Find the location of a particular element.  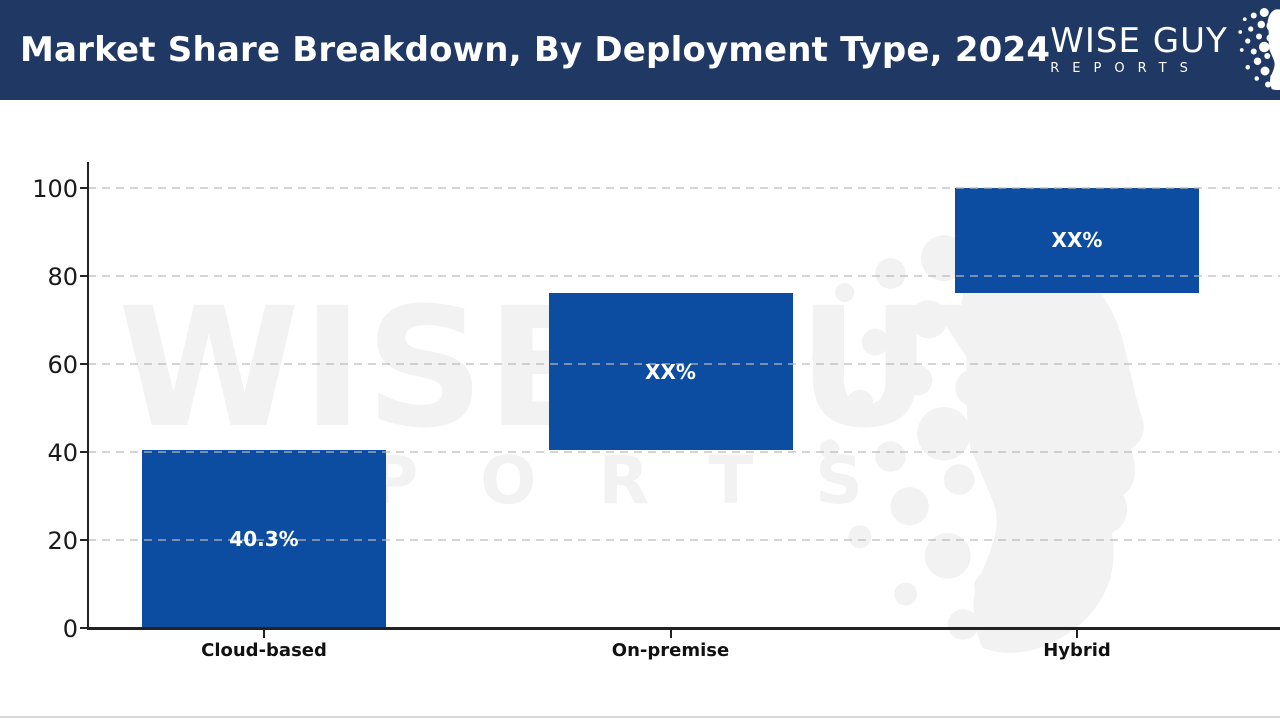

wise-guy-logo: WISE GUY REPORTS is located at coordinates (1165, 50).